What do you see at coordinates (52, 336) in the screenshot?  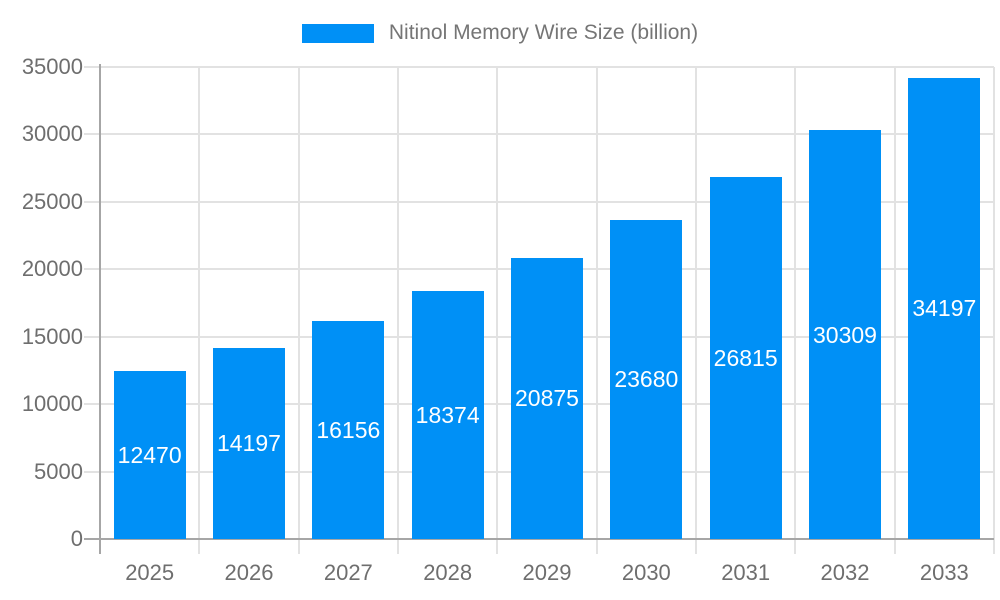 I see `y-axis-tick-label: 15000` at bounding box center [52, 336].